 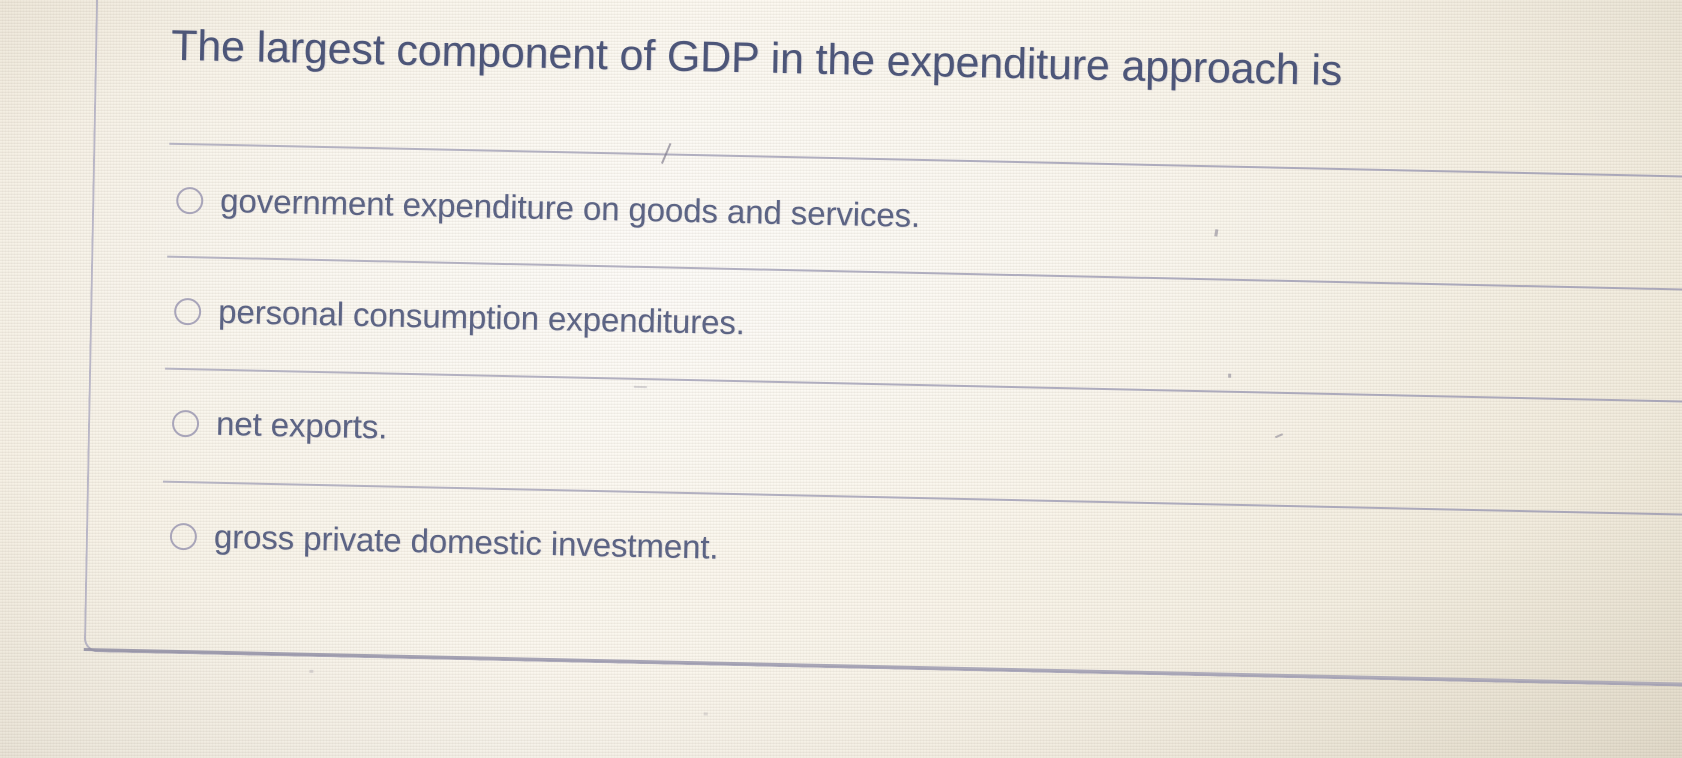 I want to click on answer-option-label: net exports., so click(x=301, y=425).